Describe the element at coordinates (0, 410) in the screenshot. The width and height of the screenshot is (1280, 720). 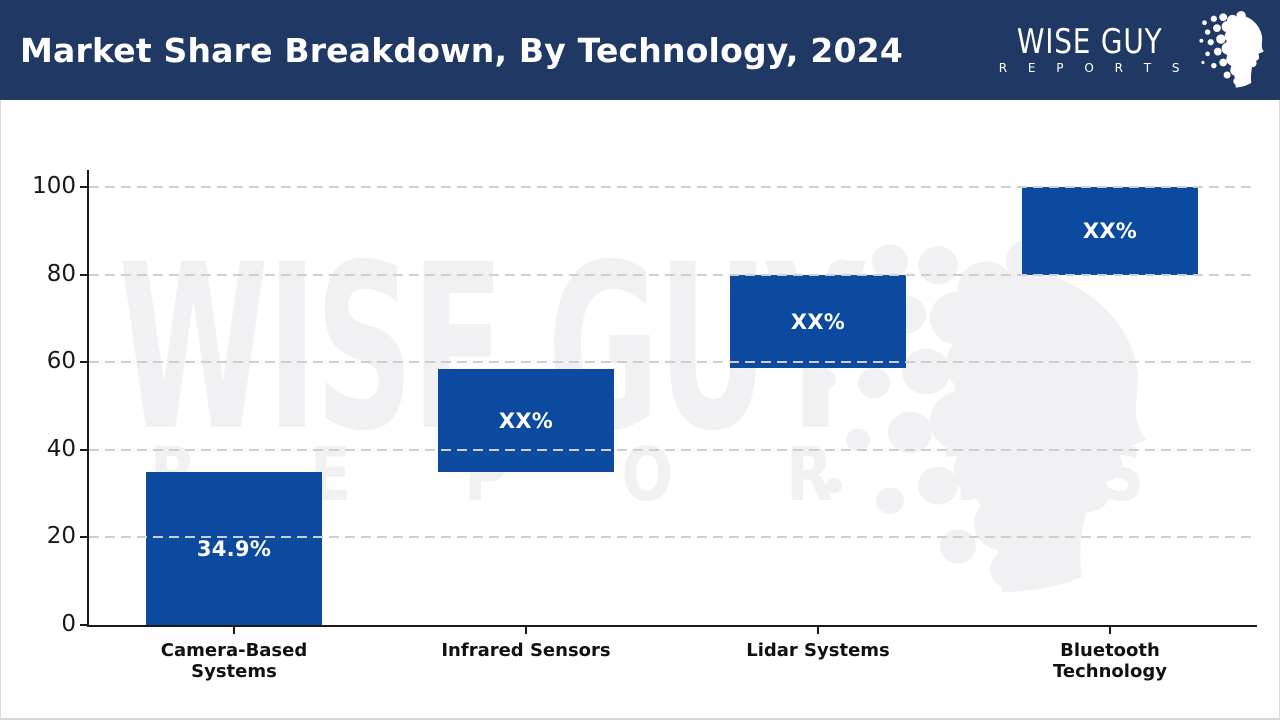
I see `page-border-left` at that location.